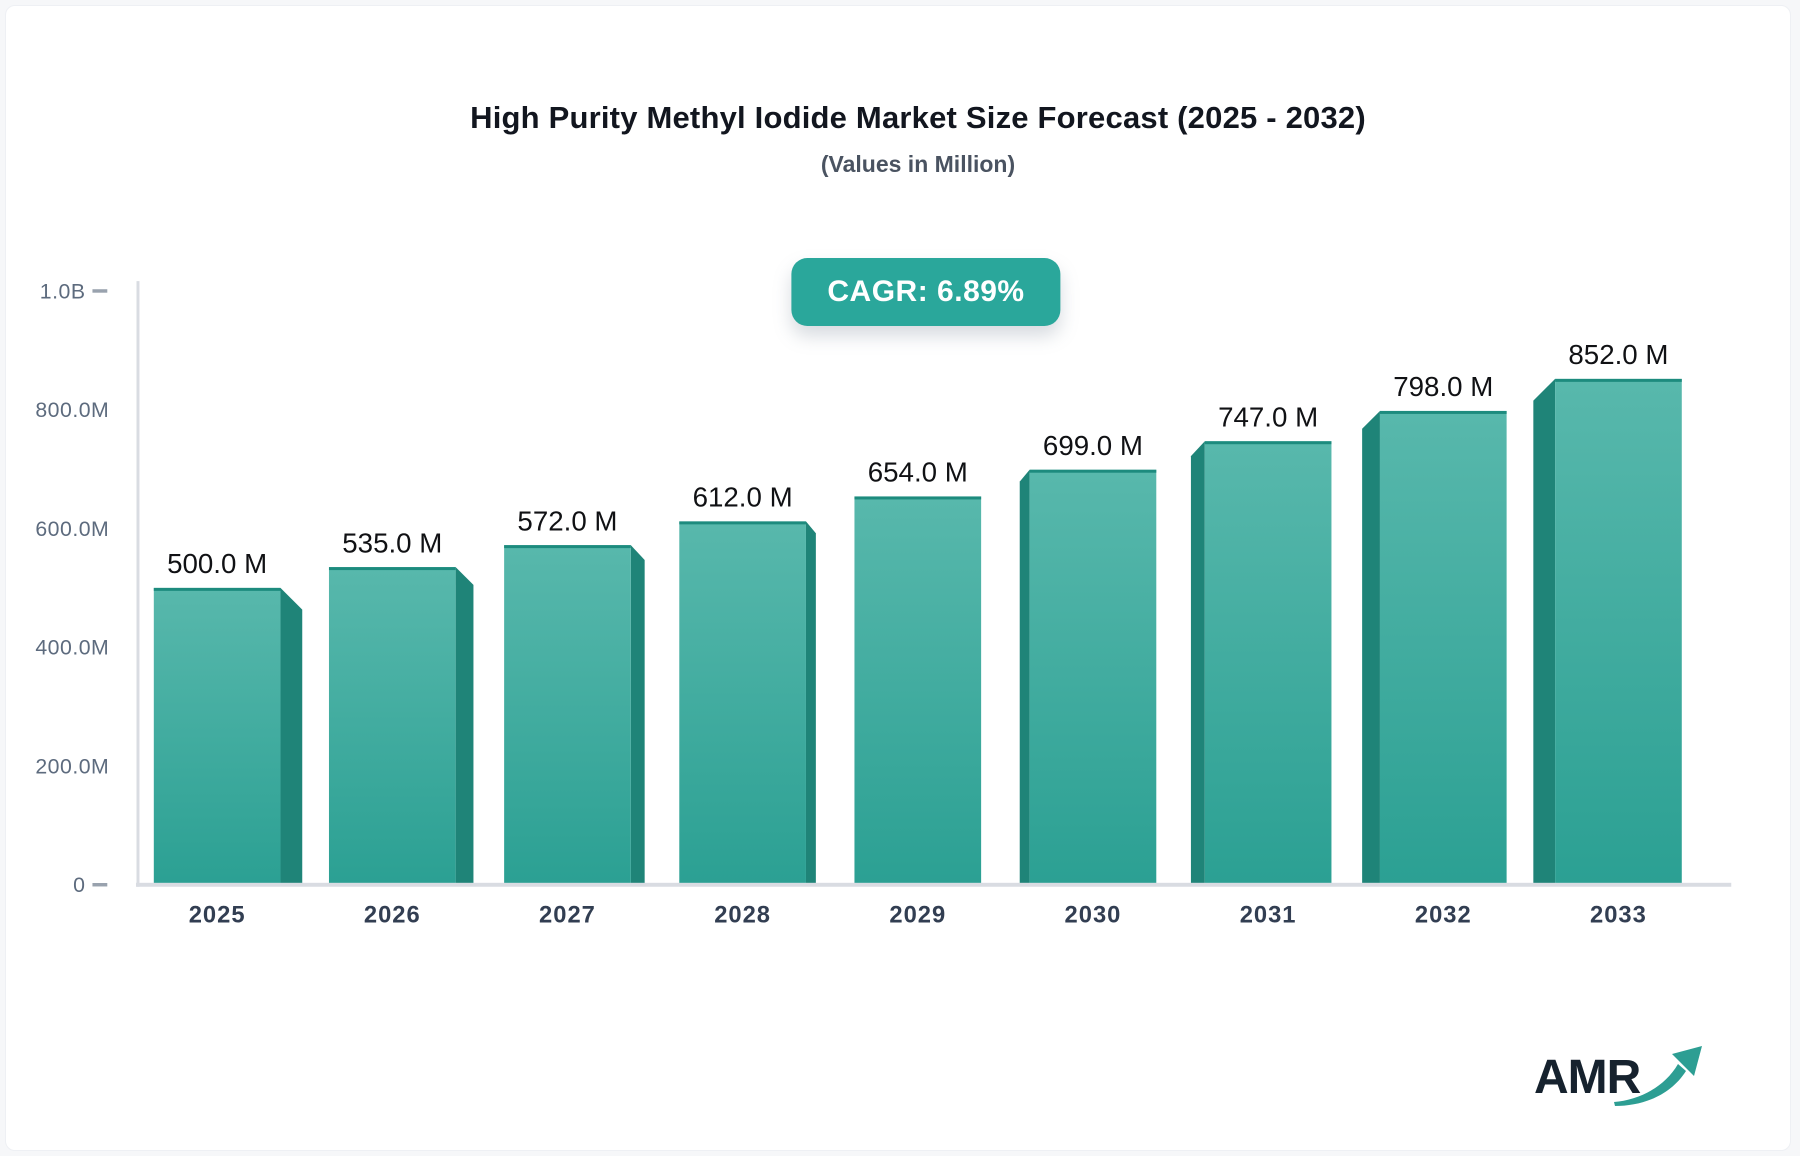 The width and height of the screenshot is (1800, 1156). I want to click on logo-arrow-icon, so click(1658, 1076).